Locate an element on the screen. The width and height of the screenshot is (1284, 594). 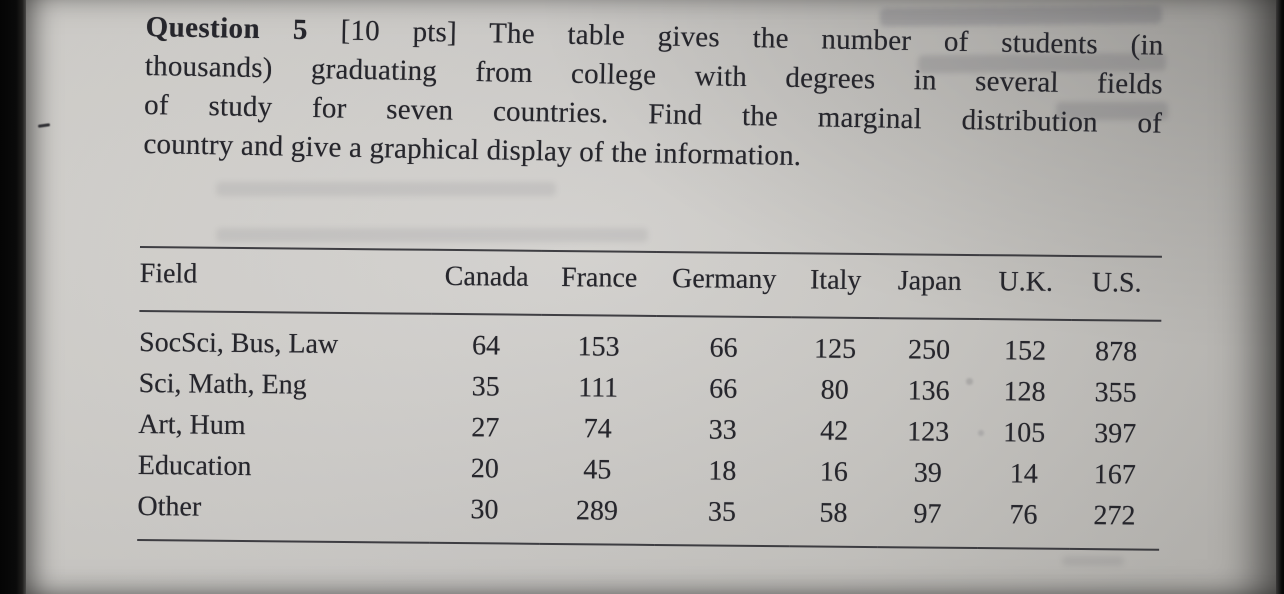
table-cell: 397 is located at coordinates (1115, 434).